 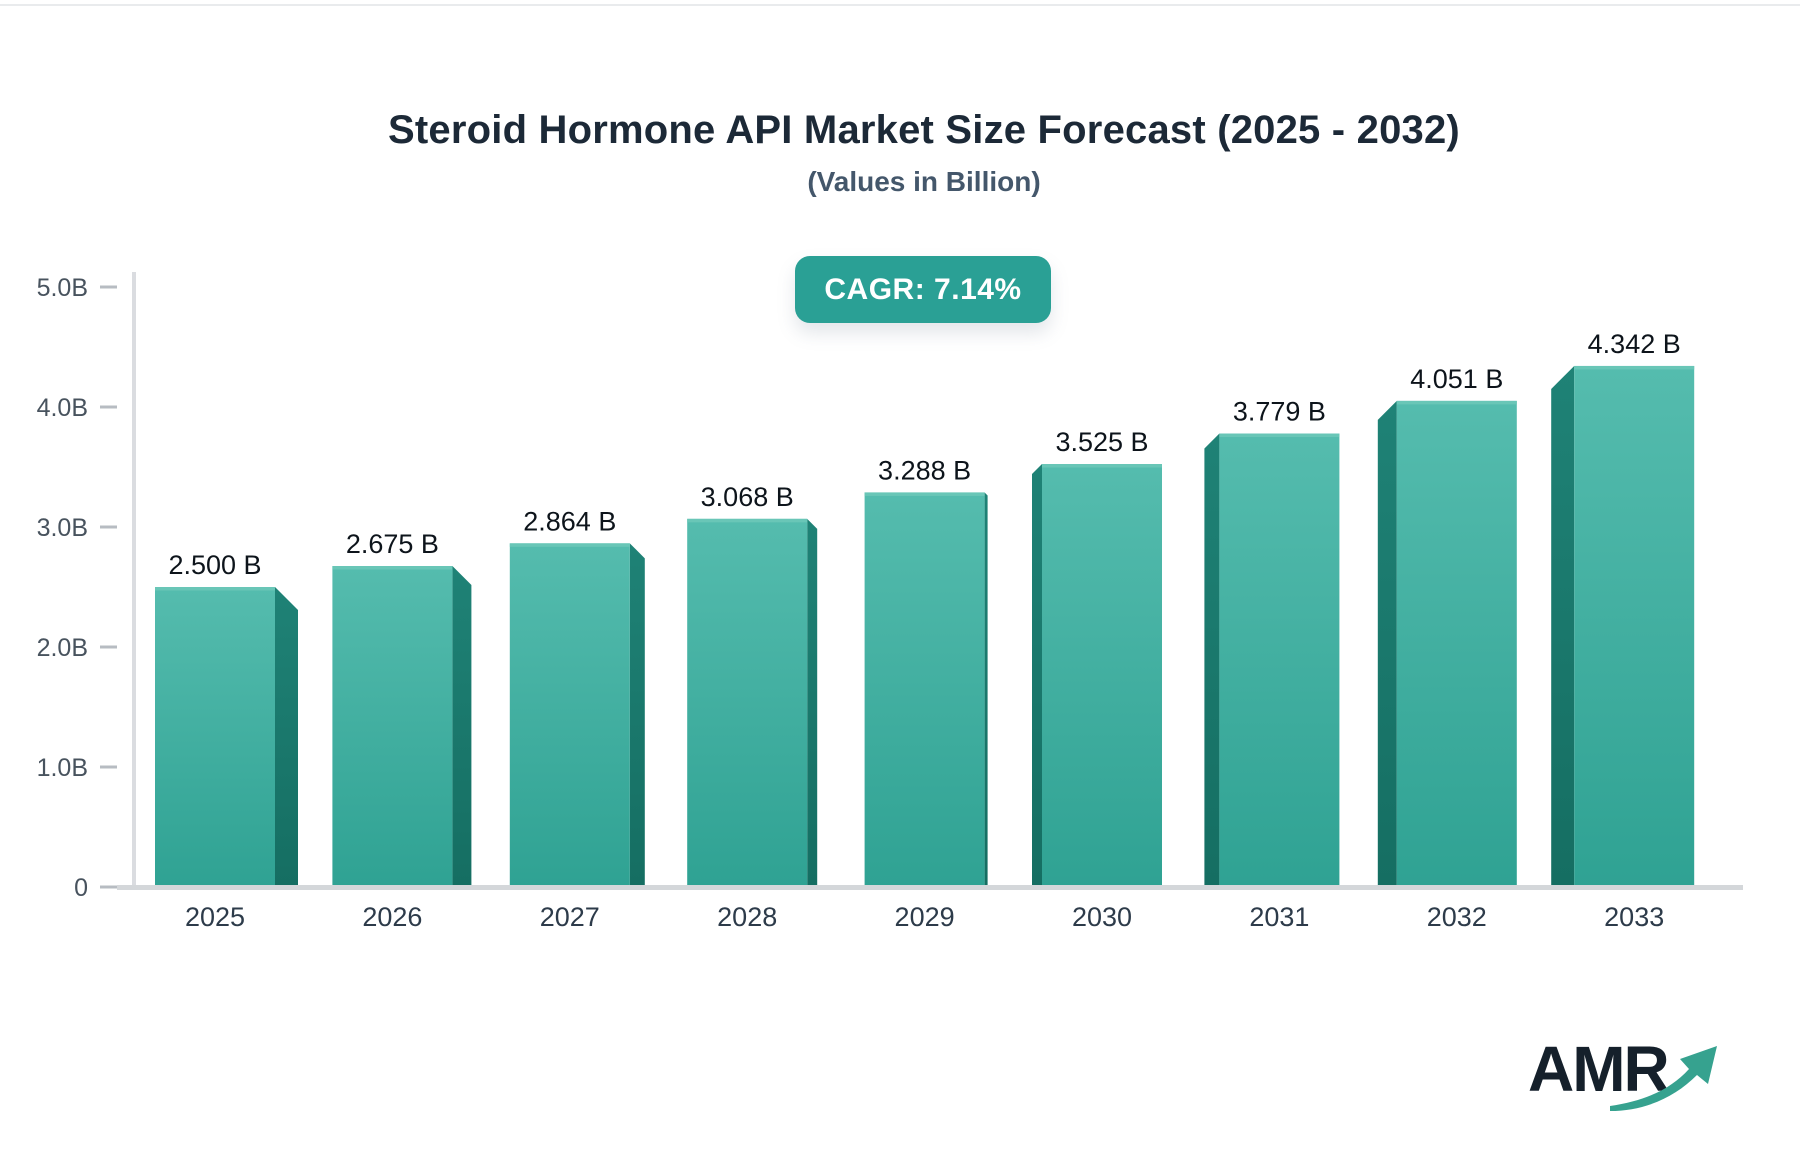 I want to click on bar-value-label: 3.525 B, so click(x=1101, y=442).